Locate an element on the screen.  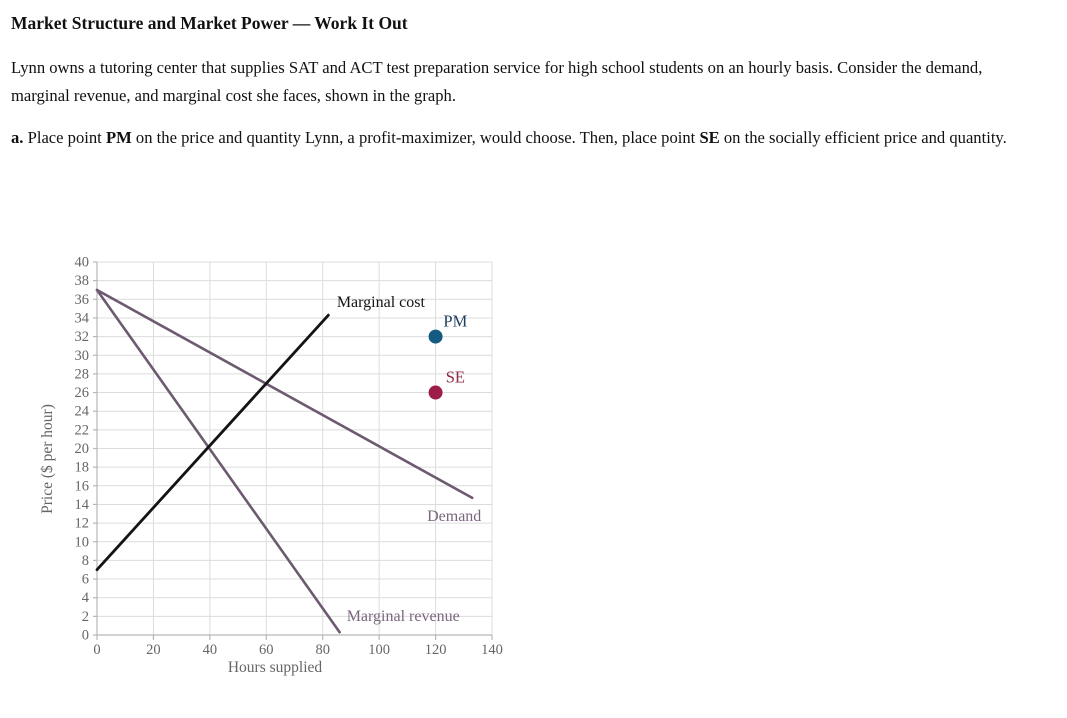
marginal-cost-label: Marginal cost is located at coordinates (381, 302).